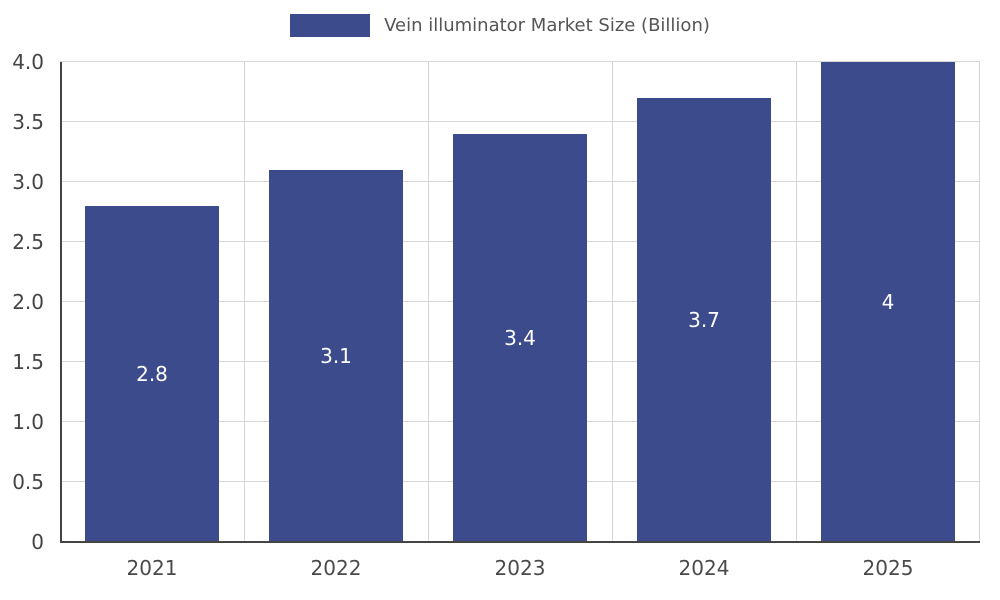 The width and height of the screenshot is (1000, 600). I want to click on bar-value-label: 3.1, so click(336, 356).